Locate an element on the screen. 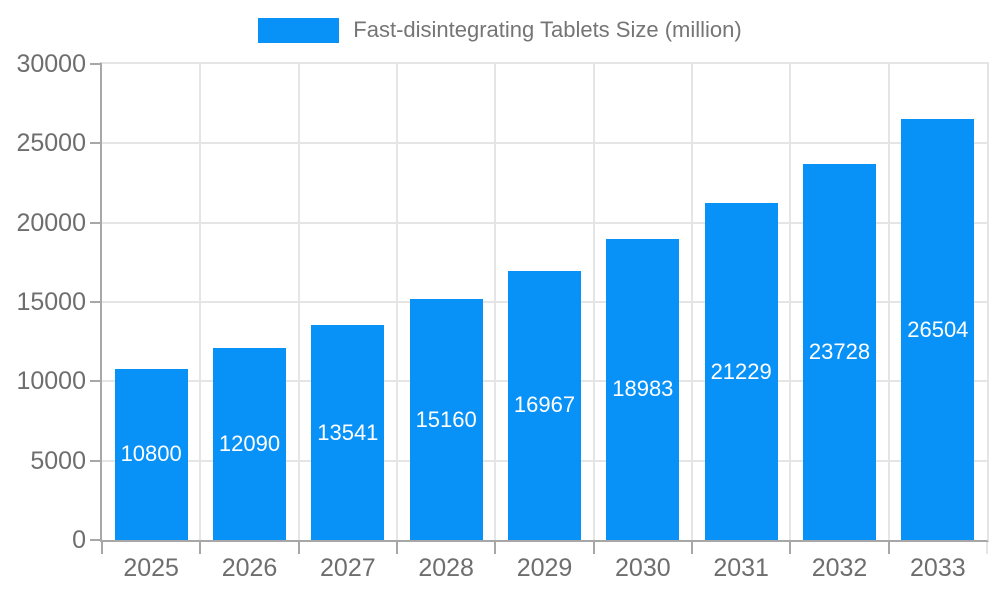 Image resolution: width=1000 pixels, height=600 pixels. bar-value-label: 10800 is located at coordinates (151, 454).